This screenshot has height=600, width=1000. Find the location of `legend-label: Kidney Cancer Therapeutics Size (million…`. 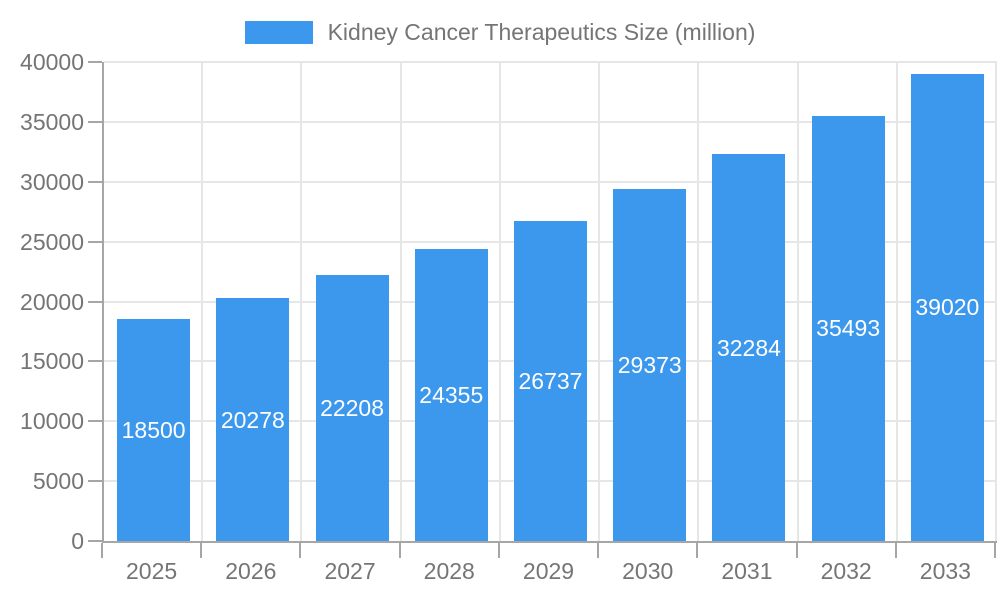

legend-label: Kidney Cancer Therapeutics Size (million… is located at coordinates (541, 31).